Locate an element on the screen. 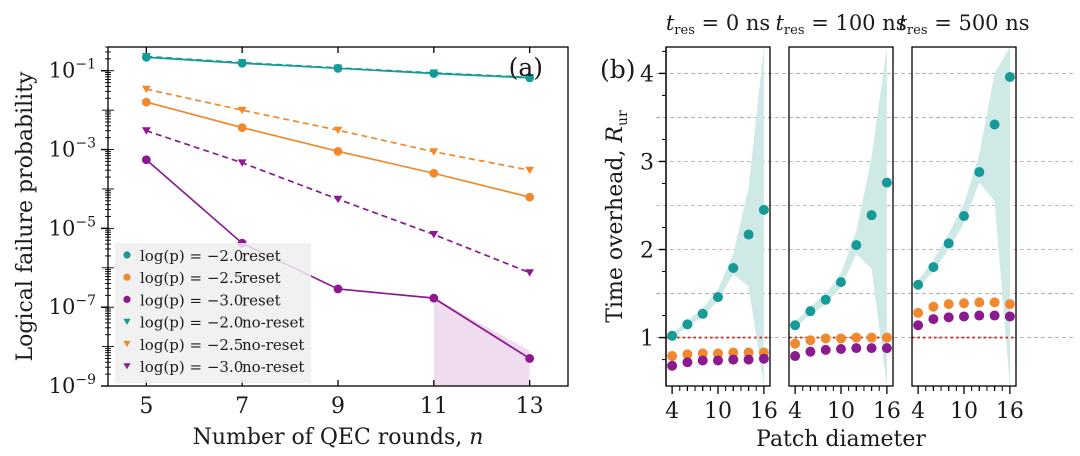 The width and height of the screenshot is (1080, 456). legend-item: log(p) = −3.0no-reset is located at coordinates (213, 367).